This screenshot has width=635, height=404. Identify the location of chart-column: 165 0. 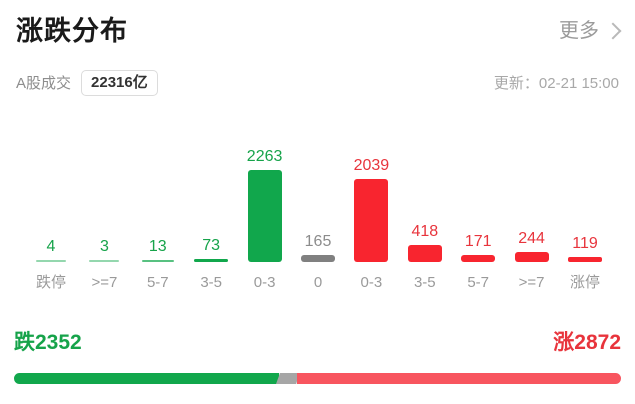
(318, 203).